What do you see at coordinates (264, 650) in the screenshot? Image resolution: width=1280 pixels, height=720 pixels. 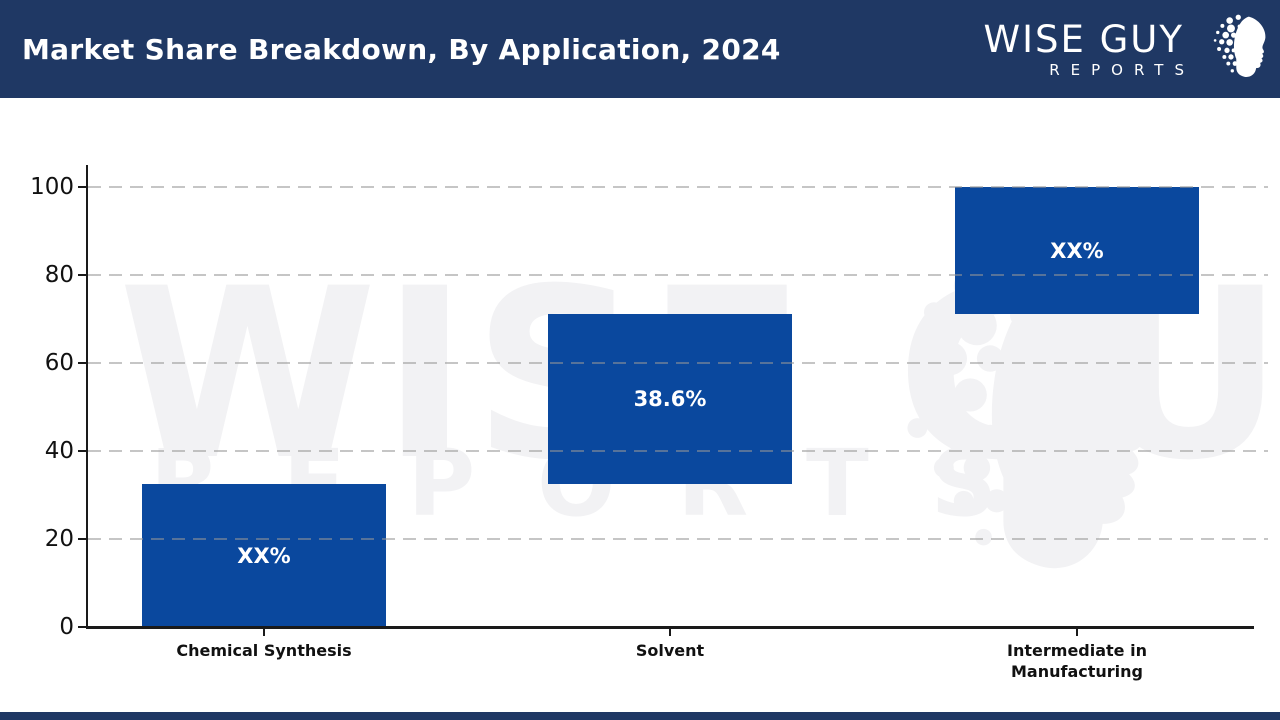 I see `x-category-label: Chemical Synthesis` at bounding box center [264, 650].